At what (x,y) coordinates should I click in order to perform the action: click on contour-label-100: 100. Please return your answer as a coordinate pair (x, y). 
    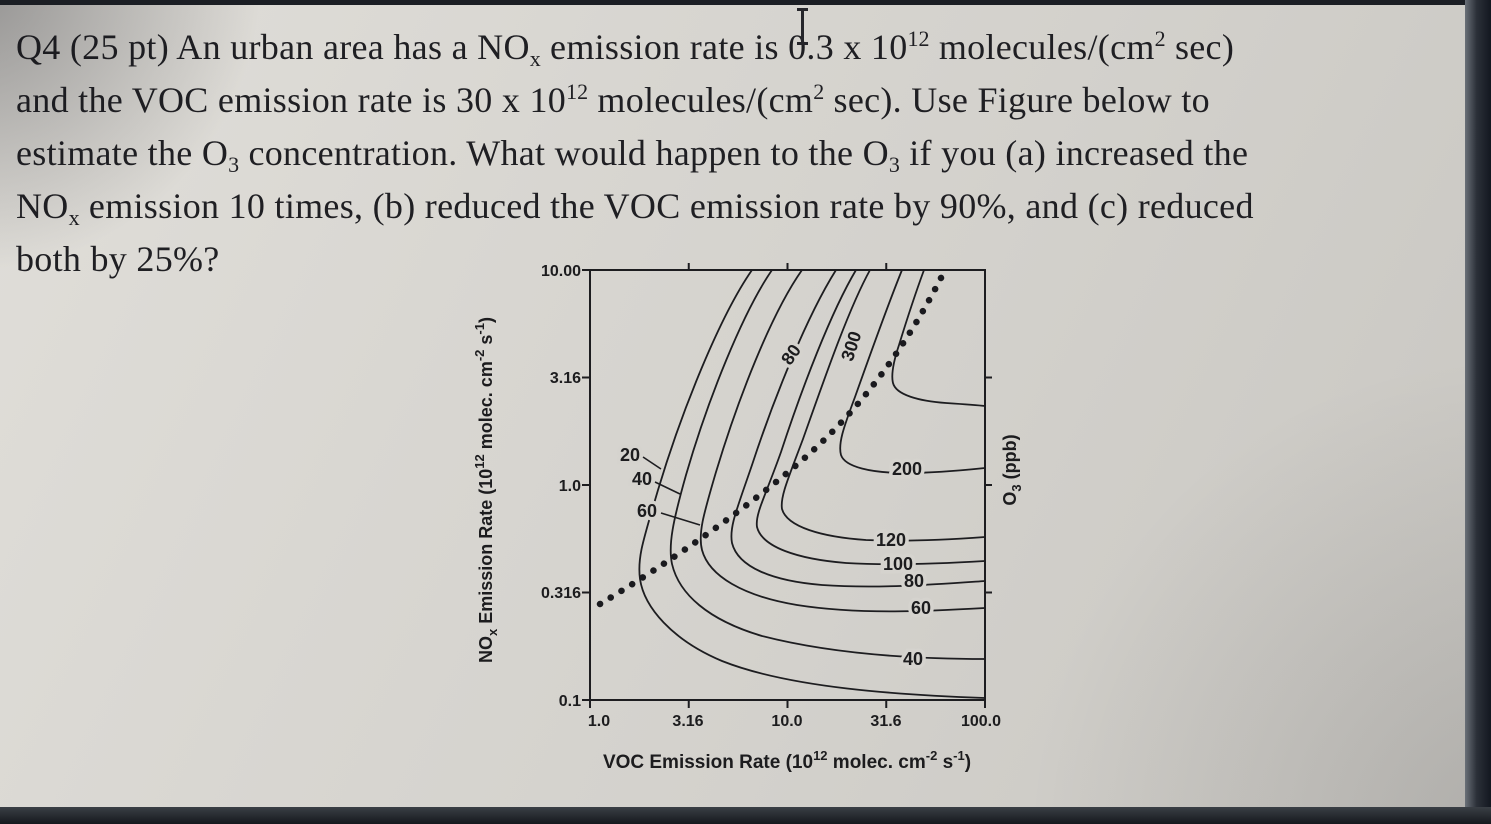
    Looking at the image, I should click on (898, 564).